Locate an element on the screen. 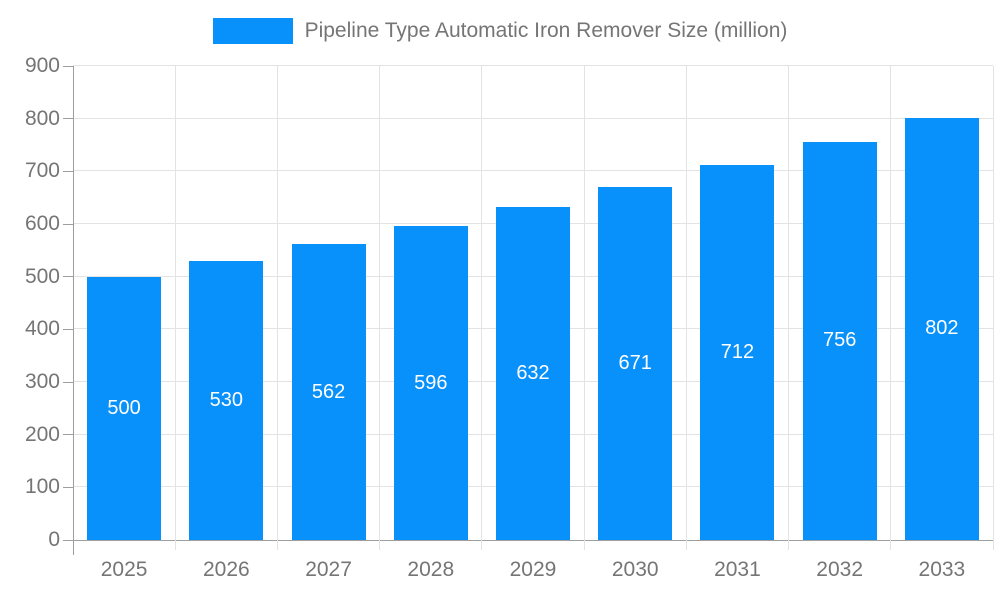  bar-value-label: 500 is located at coordinates (124, 407).